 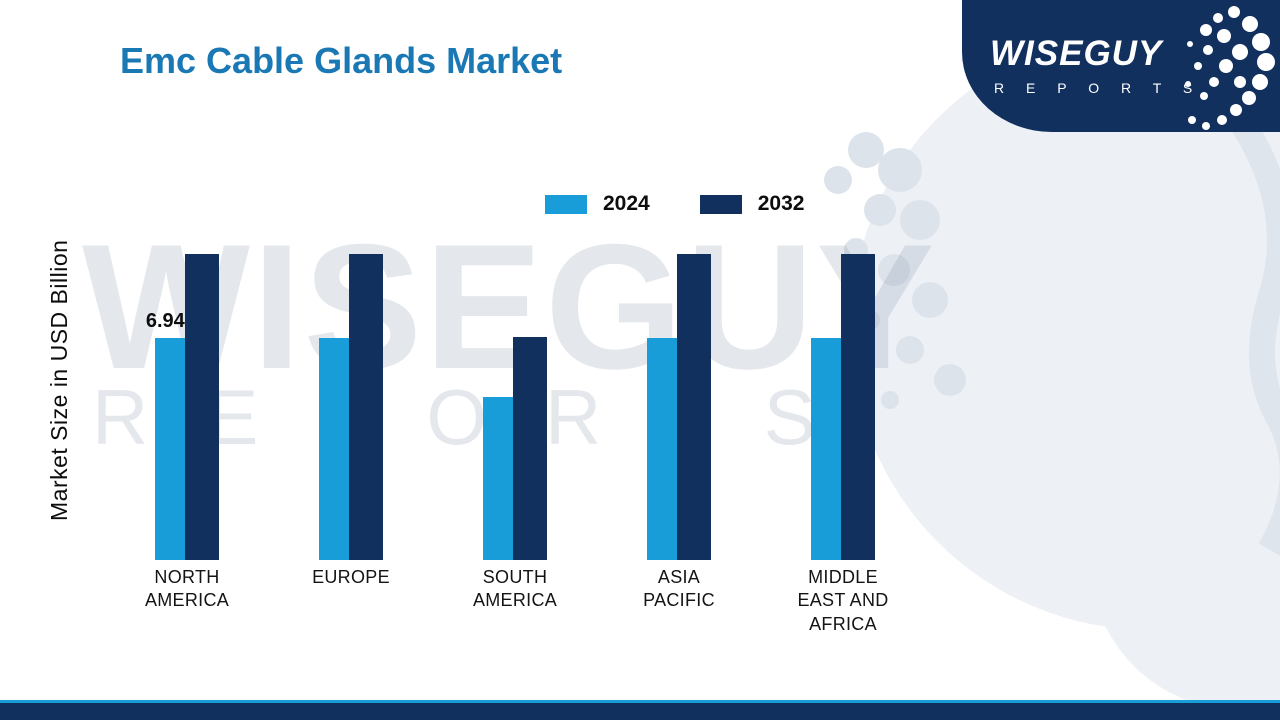 What do you see at coordinates (626, 203) in the screenshot?
I see `legend-label-2024: 2024` at bounding box center [626, 203].